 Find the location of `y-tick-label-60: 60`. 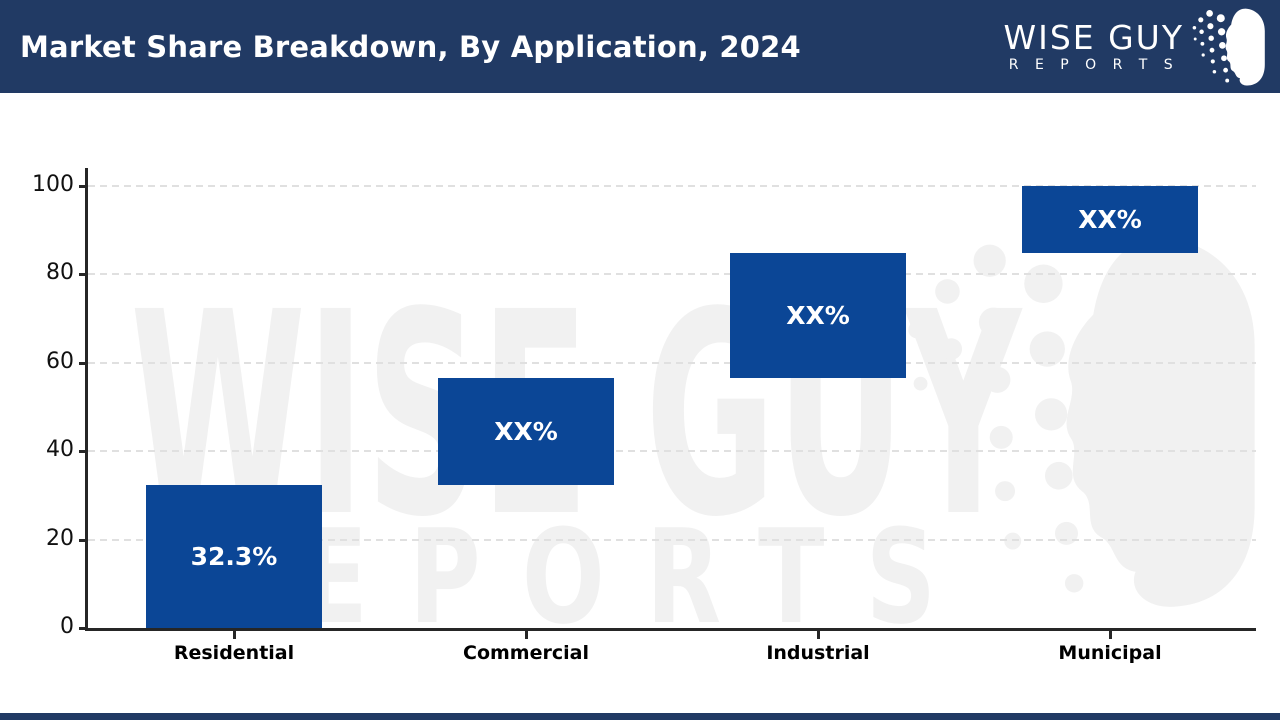

y-tick-label-60: 60 is located at coordinates (60, 361).